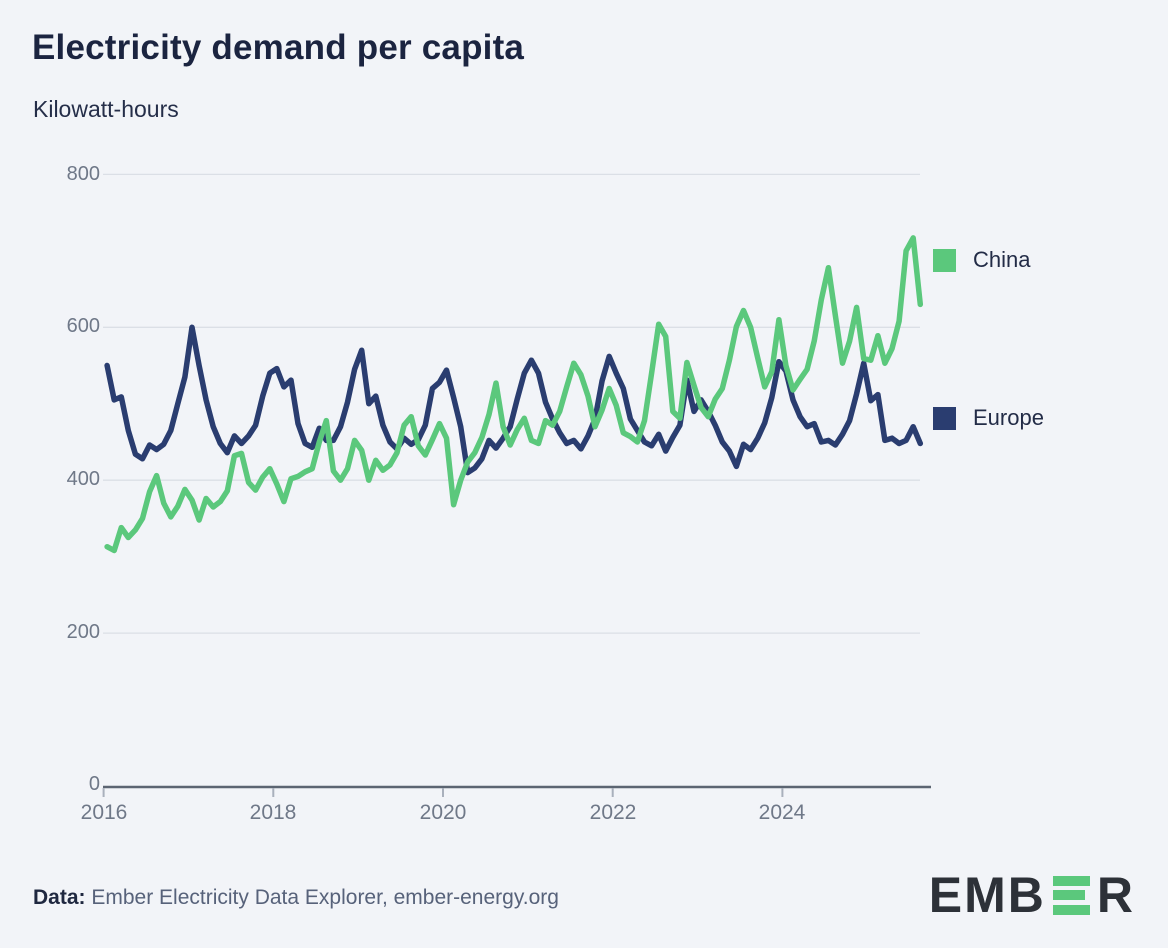 This screenshot has height=948, width=1168. Describe the element at coordinates (443, 812) in the screenshot. I see `x-tick-label-2020: 2020` at that location.